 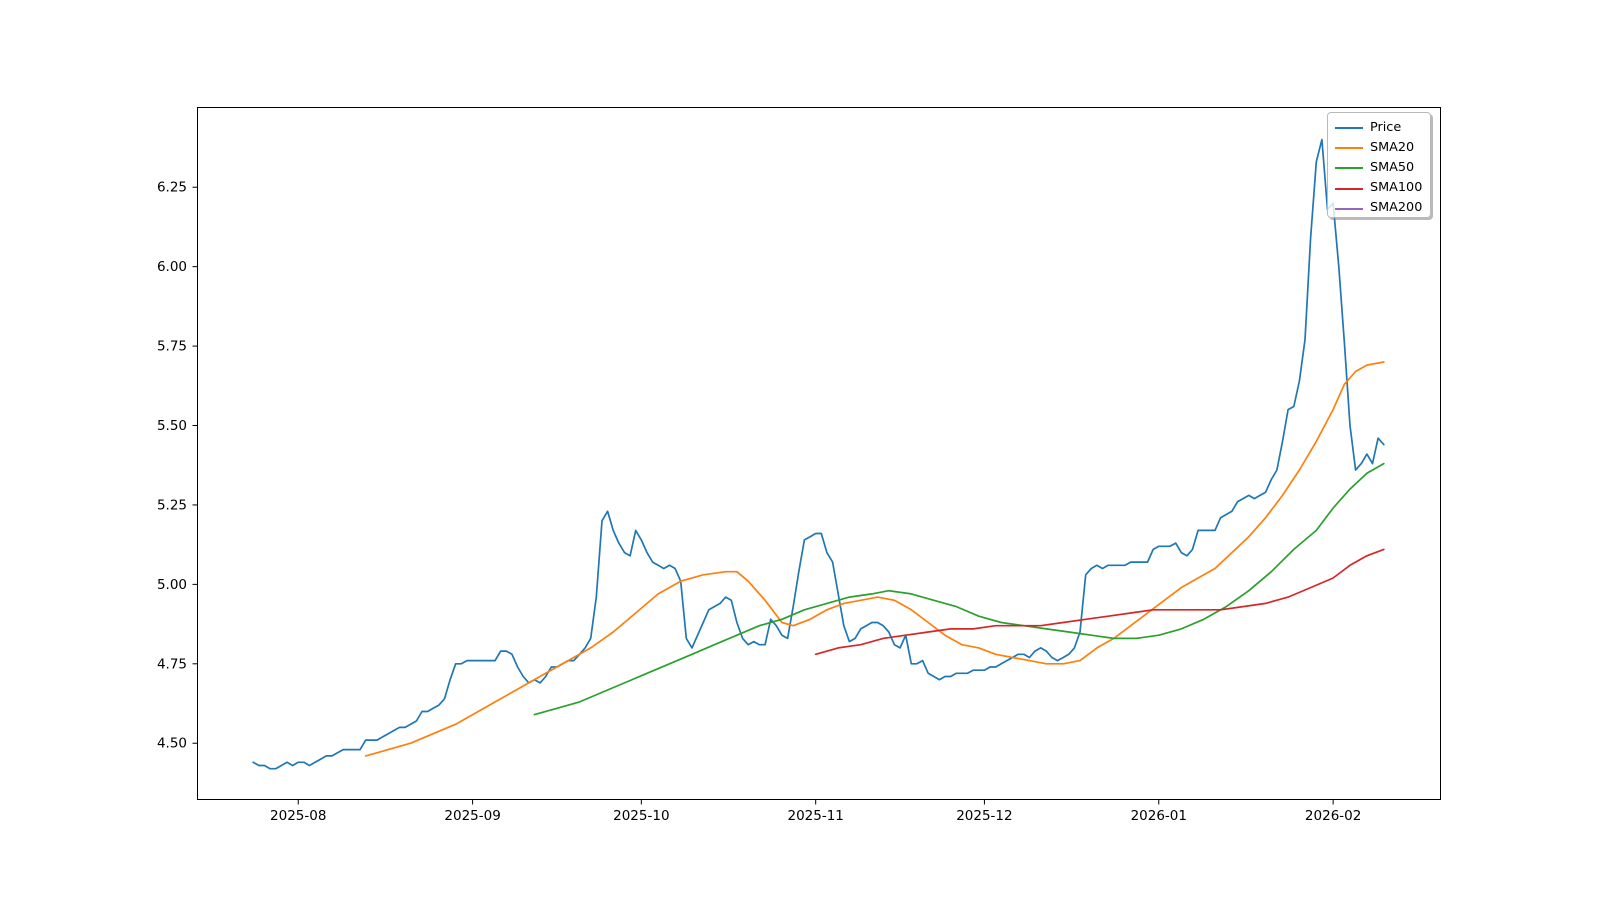 I want to click on legend-row-sma50: SMA50, so click(x=1382, y=168).